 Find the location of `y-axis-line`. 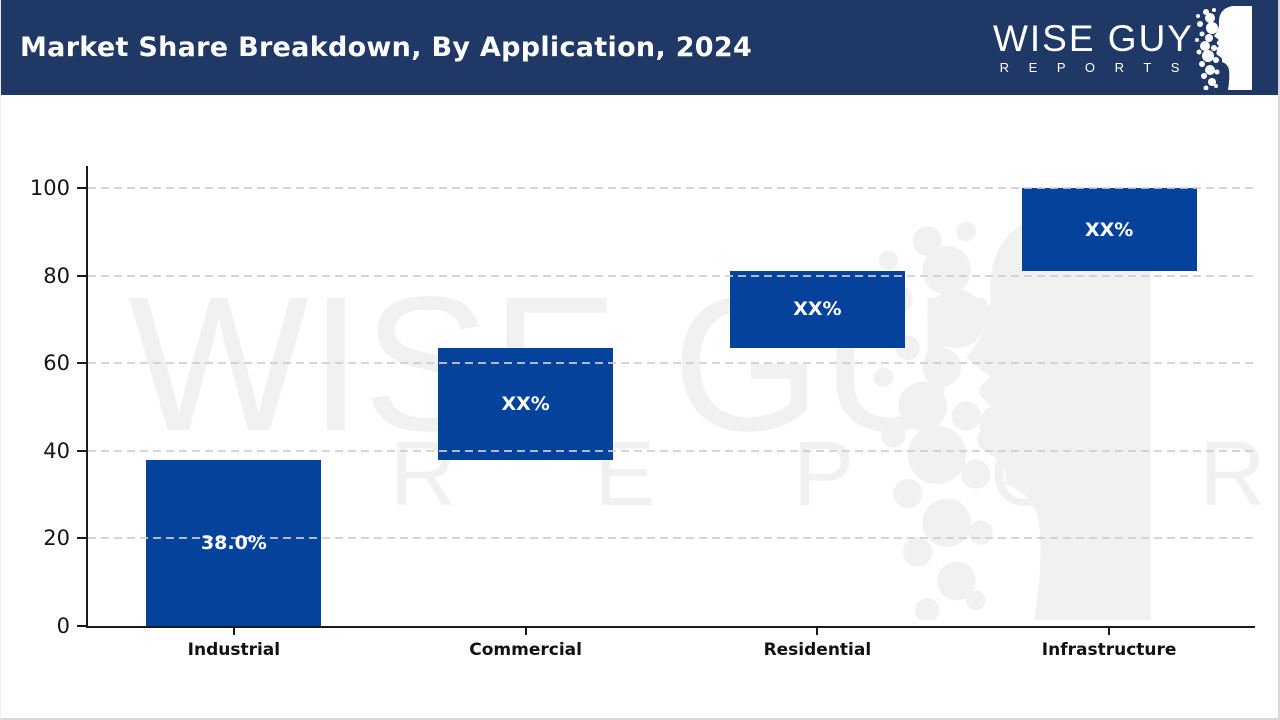

y-axis-line is located at coordinates (87, 397).